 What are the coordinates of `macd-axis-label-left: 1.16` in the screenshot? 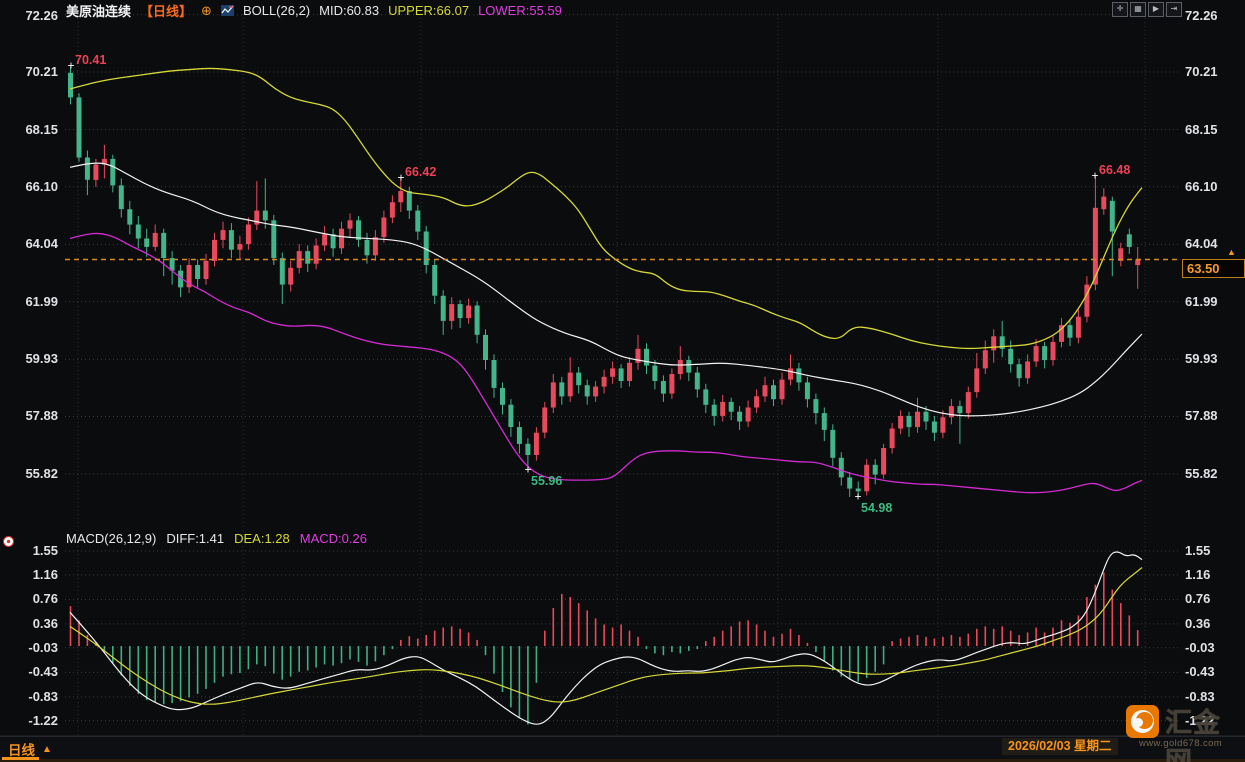 It's located at (45, 574).